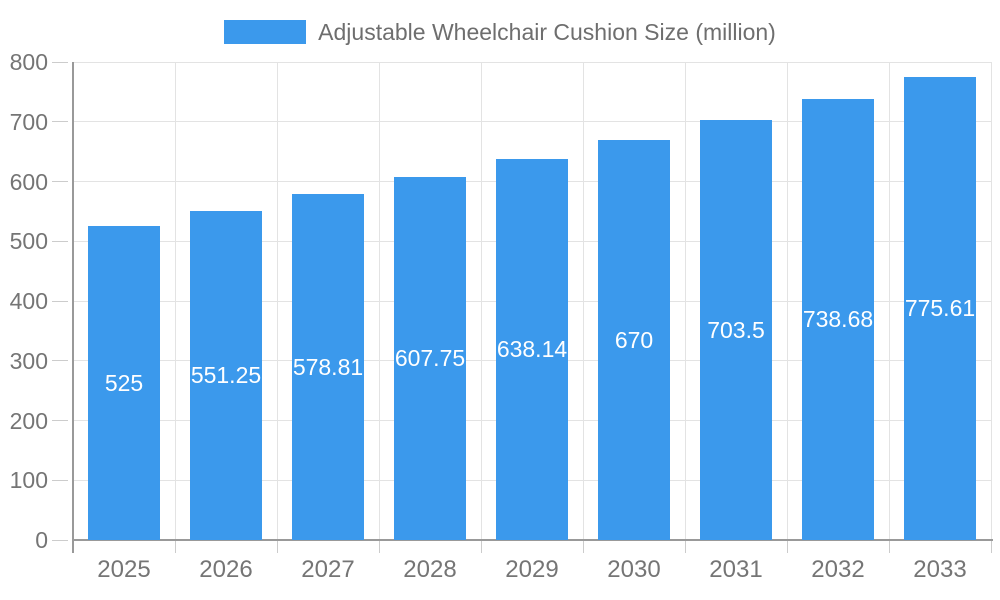 The width and height of the screenshot is (1000, 600). I want to click on bar-value-label: 738.68, so click(838, 319).